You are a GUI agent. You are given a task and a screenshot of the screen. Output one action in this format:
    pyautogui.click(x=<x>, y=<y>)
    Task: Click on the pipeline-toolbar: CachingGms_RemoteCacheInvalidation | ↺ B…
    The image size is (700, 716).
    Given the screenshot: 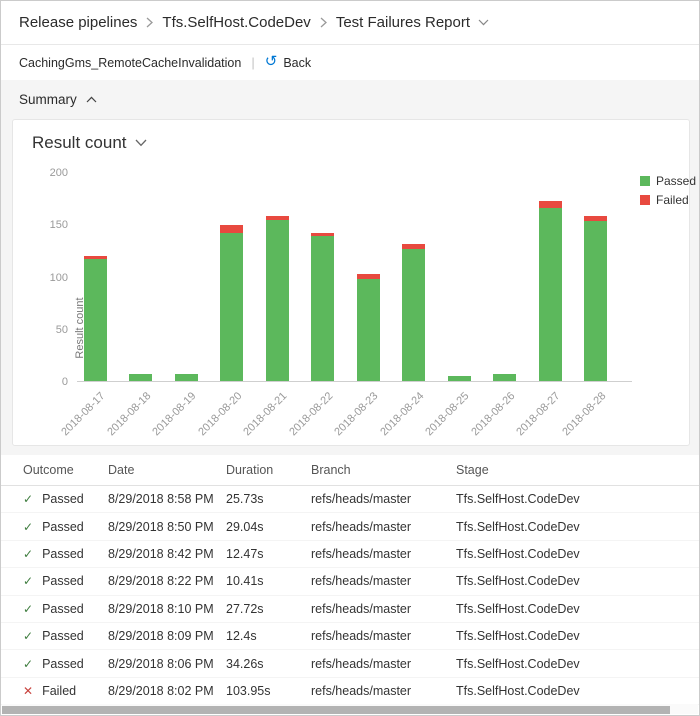 What is the action you would take?
    pyautogui.click(x=350, y=62)
    